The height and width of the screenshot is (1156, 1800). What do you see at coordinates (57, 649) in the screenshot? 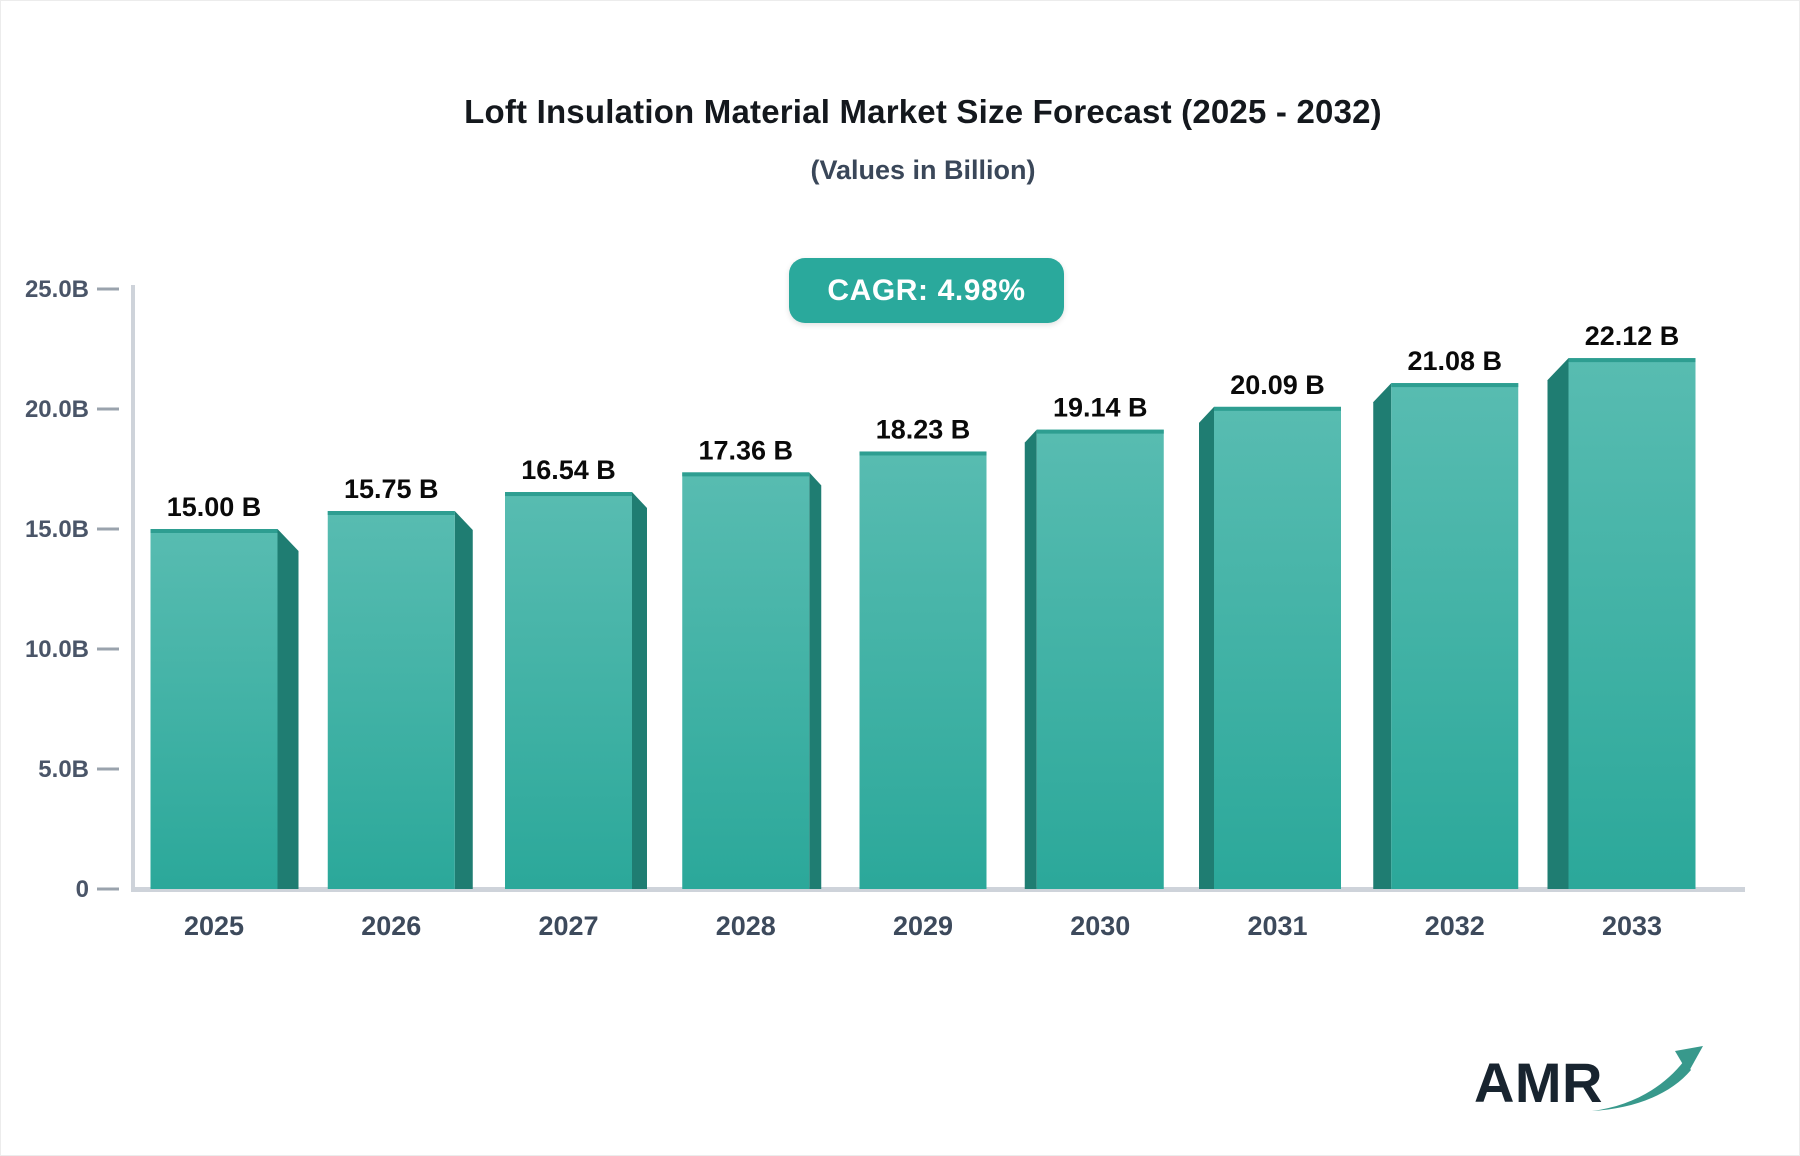
I see `y-axis-label: 10.0B` at bounding box center [57, 649].